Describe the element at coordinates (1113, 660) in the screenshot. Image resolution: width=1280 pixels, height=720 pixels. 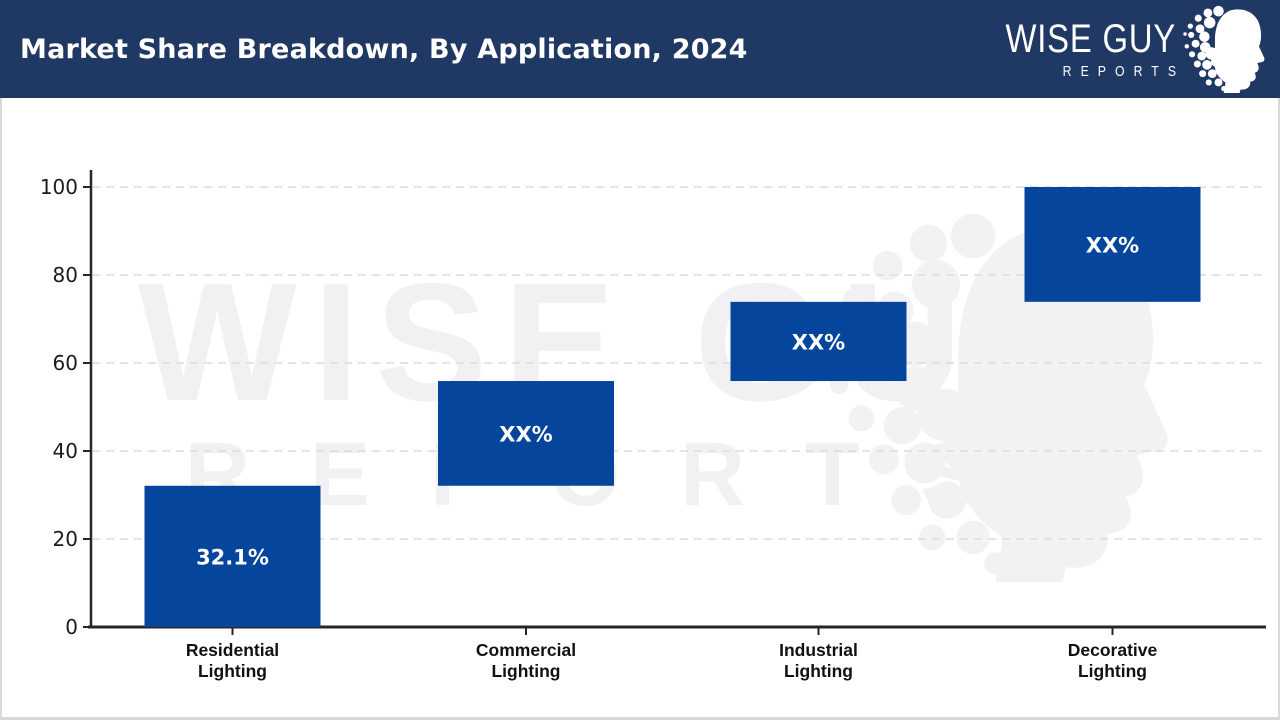
I see `category-label-decorative-lighting: Decorative Lighting` at that location.